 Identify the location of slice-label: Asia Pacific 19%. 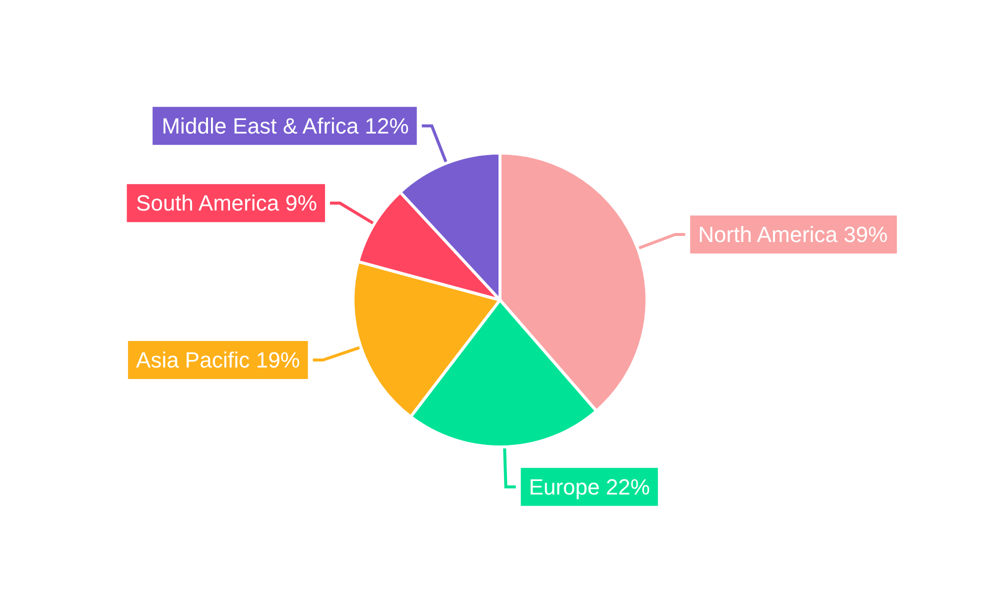
(218, 359).